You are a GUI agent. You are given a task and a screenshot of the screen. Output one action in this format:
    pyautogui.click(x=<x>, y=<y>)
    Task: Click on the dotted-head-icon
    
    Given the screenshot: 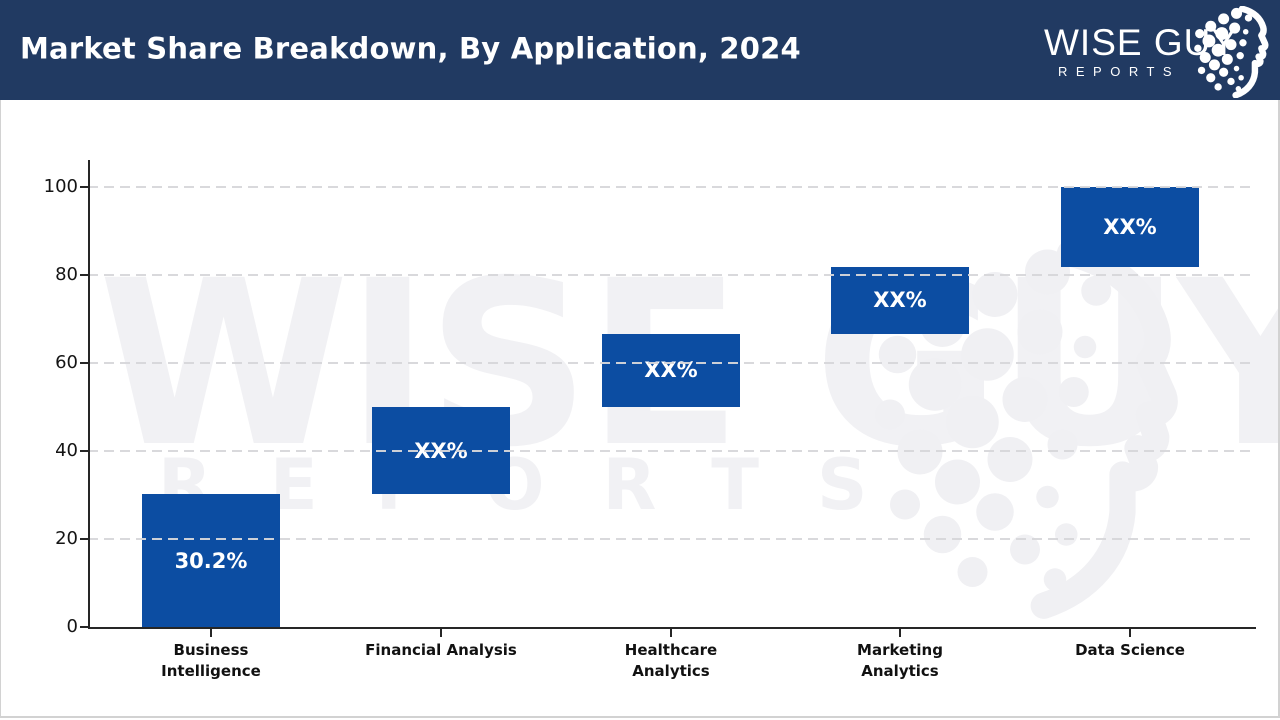 What is the action you would take?
    pyautogui.click(x=1231, y=52)
    